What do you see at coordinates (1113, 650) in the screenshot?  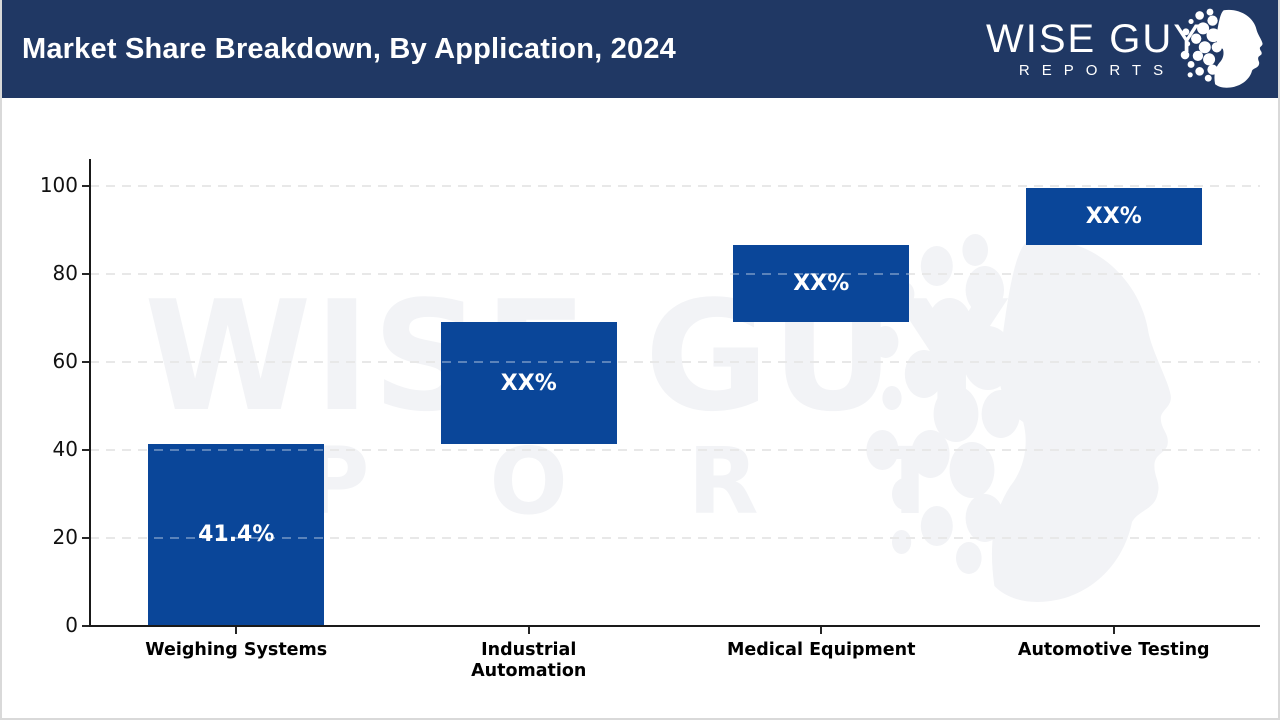 I see `x-category-label: Automotive Testing` at bounding box center [1113, 650].